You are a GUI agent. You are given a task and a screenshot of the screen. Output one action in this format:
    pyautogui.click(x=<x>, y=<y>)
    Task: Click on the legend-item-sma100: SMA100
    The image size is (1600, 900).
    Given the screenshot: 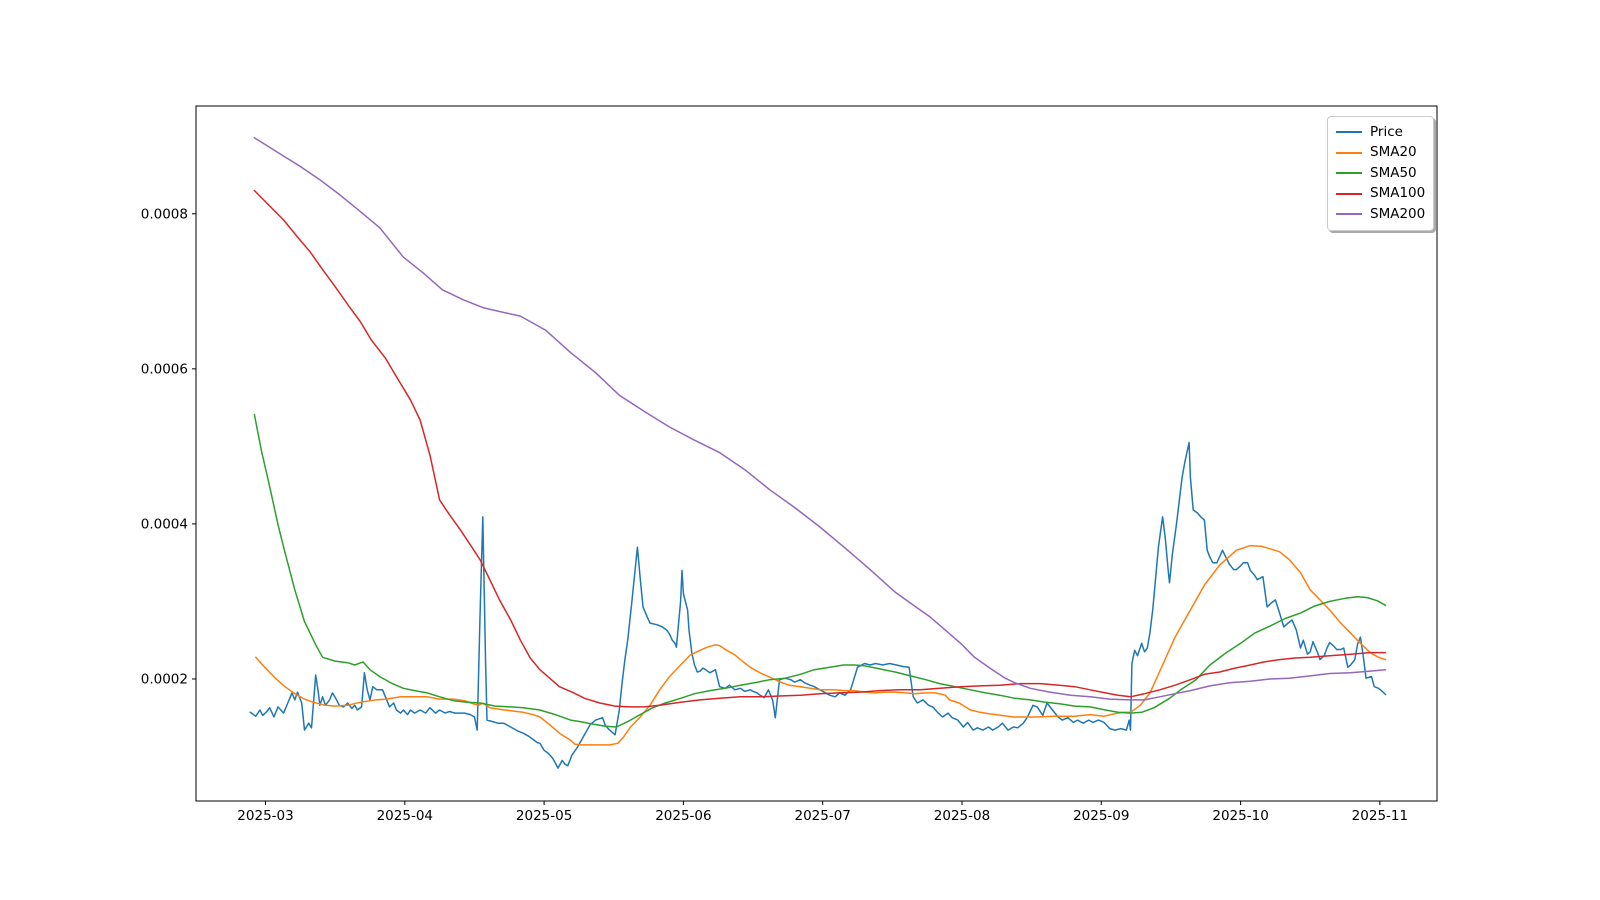 What is the action you would take?
    pyautogui.click(x=1380, y=194)
    